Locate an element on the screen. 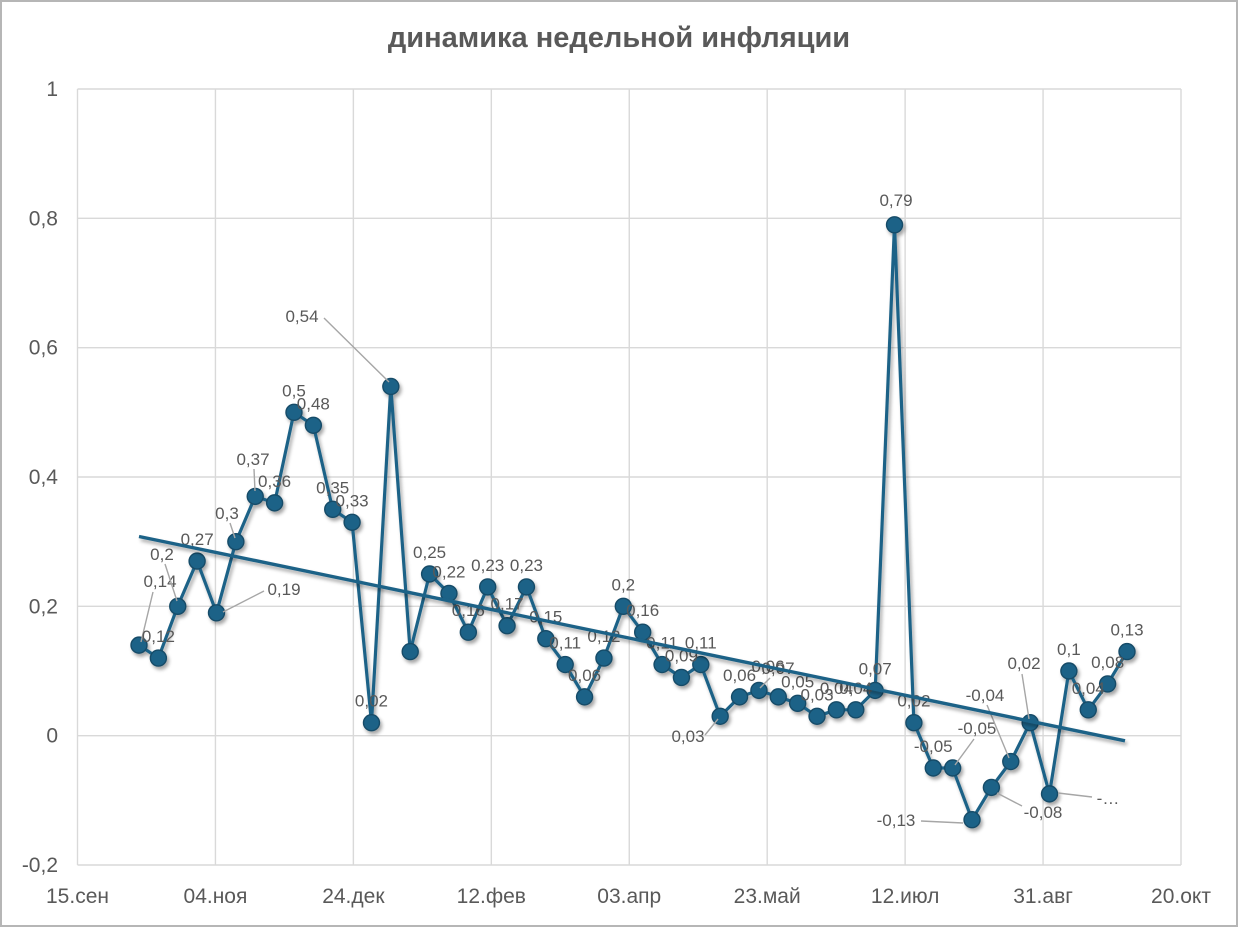 The width and height of the screenshot is (1238, 927). data-point-label: 0,1 is located at coordinates (1069, 649).